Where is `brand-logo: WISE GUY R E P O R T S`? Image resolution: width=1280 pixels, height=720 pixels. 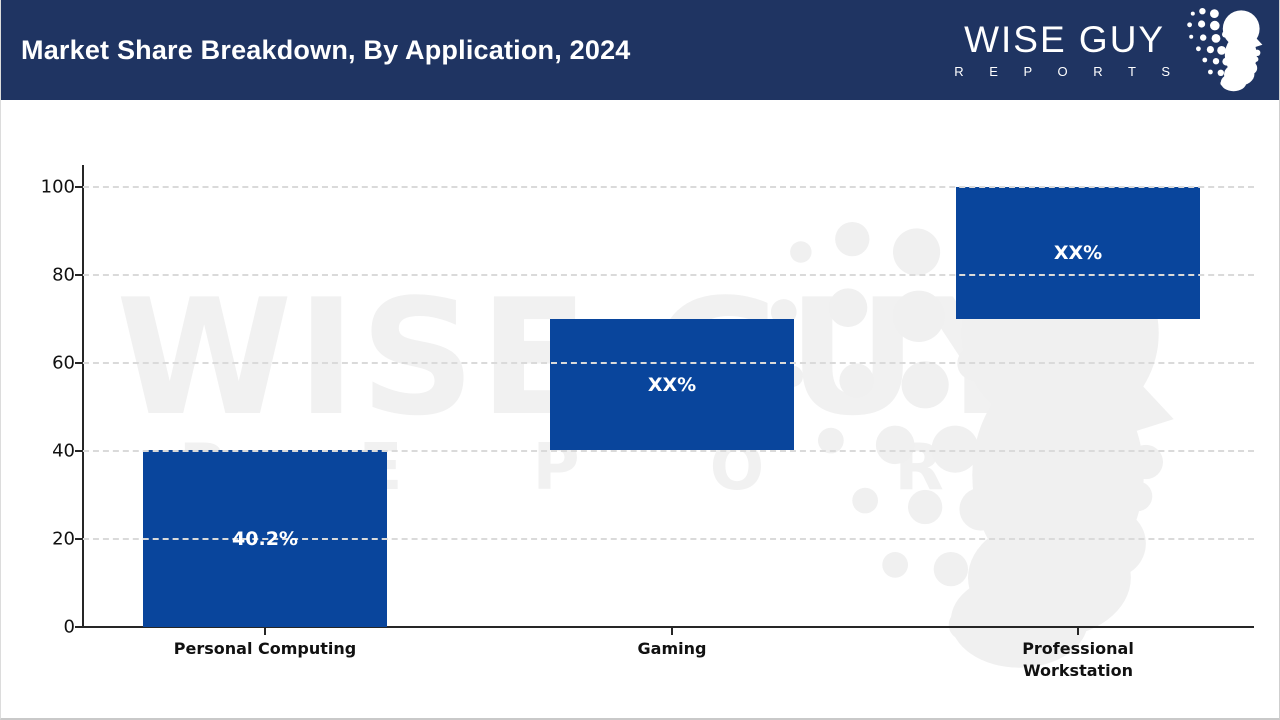 brand-logo: WISE GUY R E P O R T S is located at coordinates (1106, 50).